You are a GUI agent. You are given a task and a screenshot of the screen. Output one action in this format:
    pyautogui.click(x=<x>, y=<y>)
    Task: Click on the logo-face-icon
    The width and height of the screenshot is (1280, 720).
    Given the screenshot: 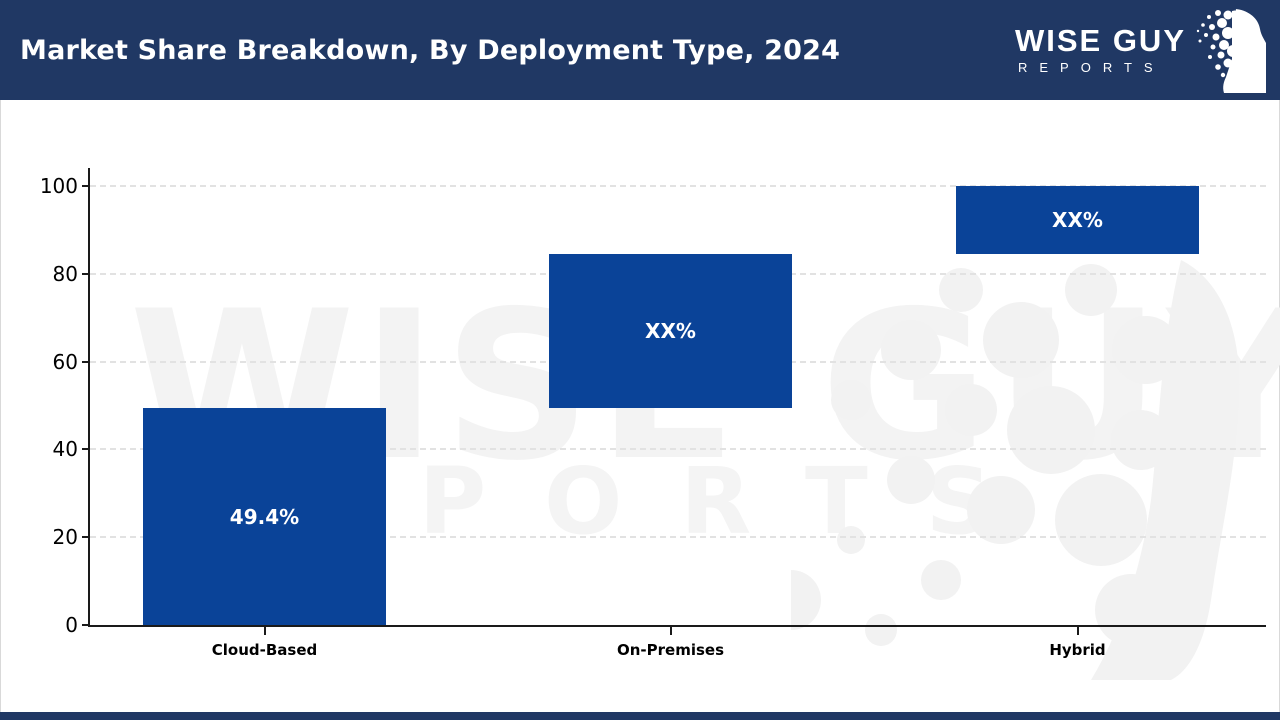 What is the action you would take?
    pyautogui.click(x=1231, y=51)
    